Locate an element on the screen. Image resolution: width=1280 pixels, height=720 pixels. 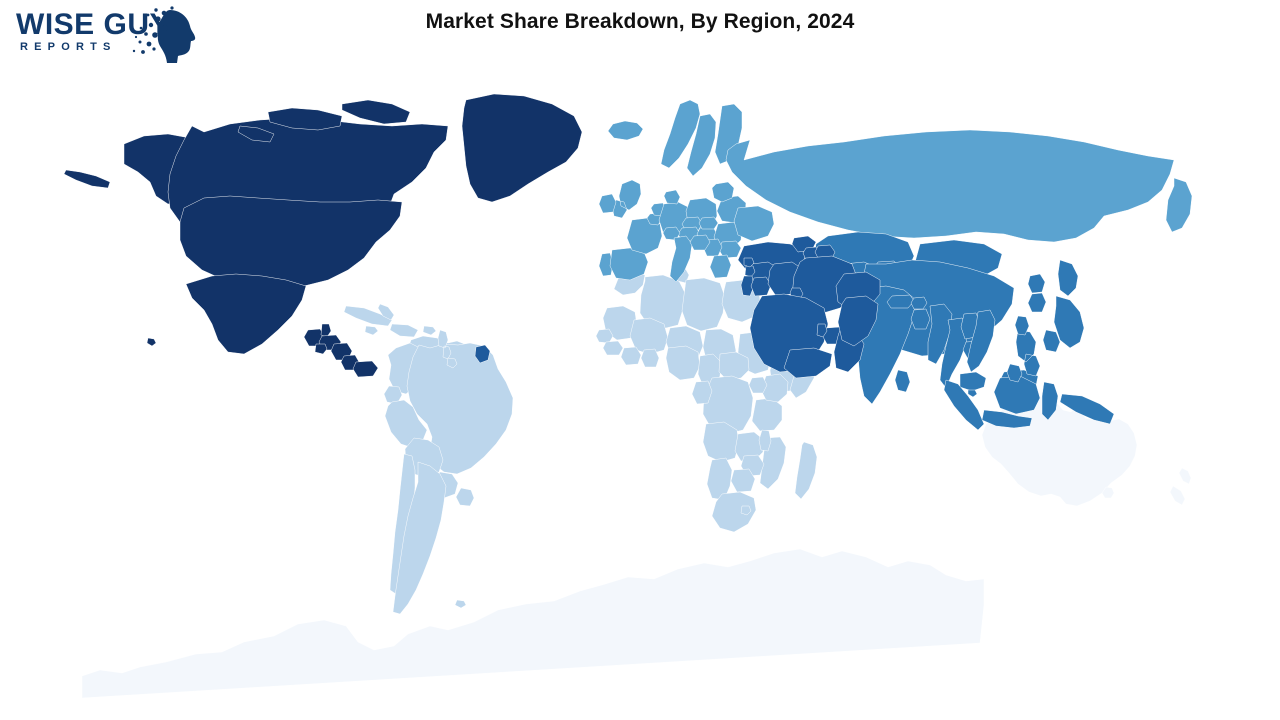
country-car is located at coordinates (734, 366).